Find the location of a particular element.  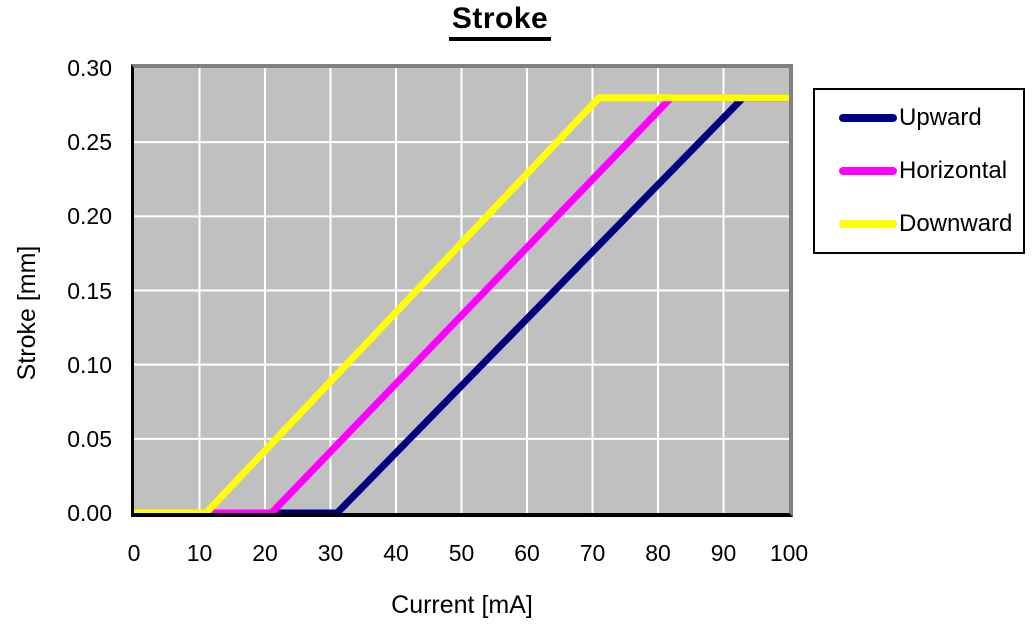

chart-title-wrap: Stroke is located at coordinates (500, 21).